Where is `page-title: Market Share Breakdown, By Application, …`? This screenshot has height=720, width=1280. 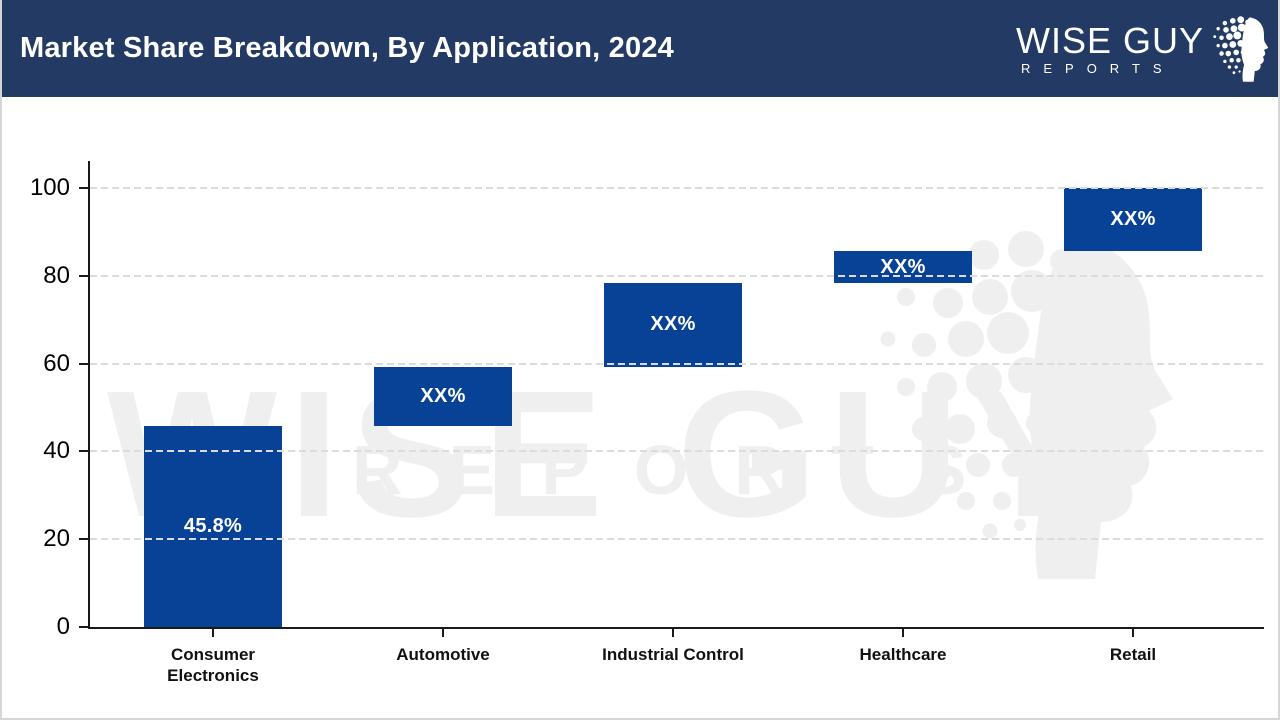
page-title: Market Share Breakdown, By Application, … is located at coordinates (347, 48).